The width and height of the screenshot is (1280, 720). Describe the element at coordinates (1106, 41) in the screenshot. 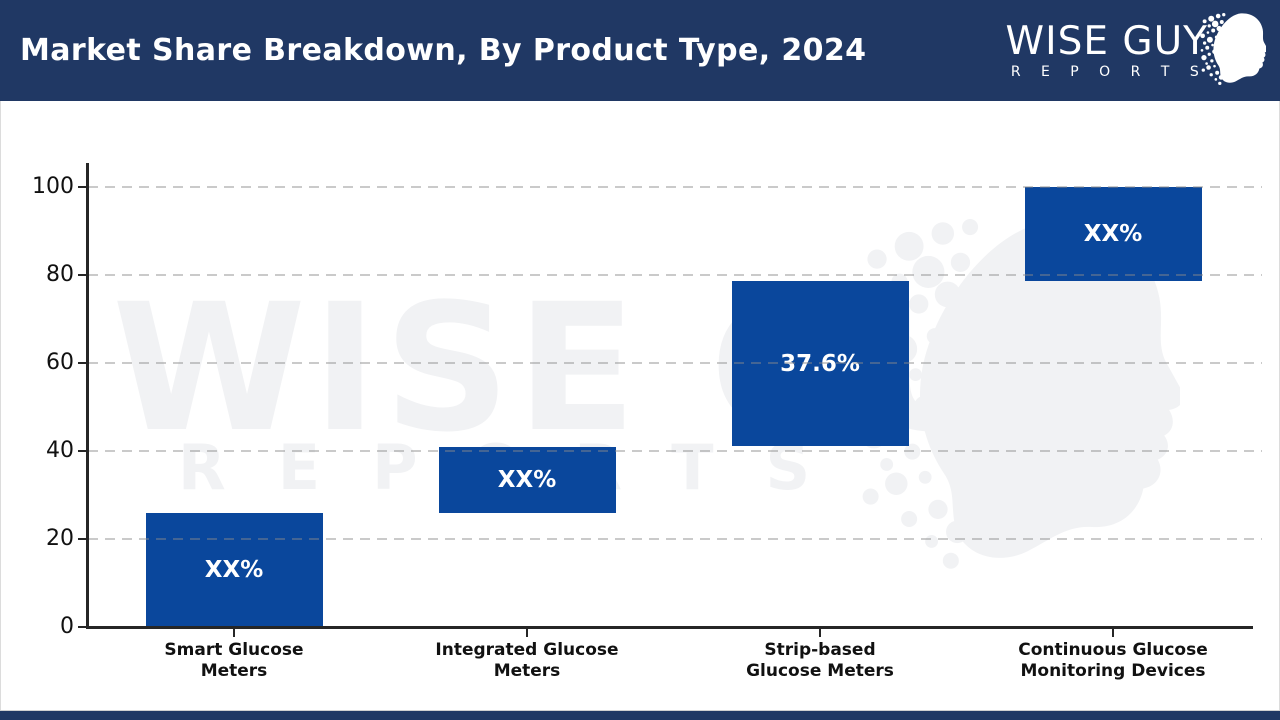

I see `logo-wise-guy-label: WISE GUY` at that location.